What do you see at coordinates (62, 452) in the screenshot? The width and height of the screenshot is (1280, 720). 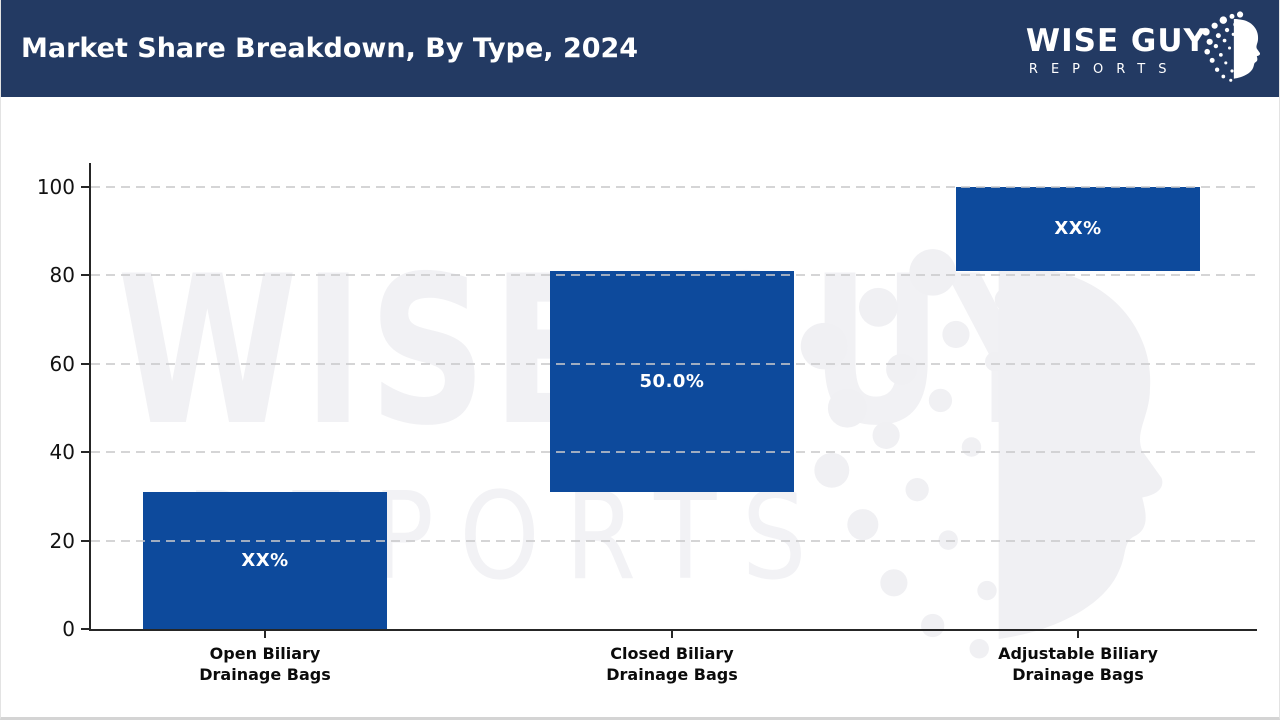 I see `y-tick-label: 40` at bounding box center [62, 452].